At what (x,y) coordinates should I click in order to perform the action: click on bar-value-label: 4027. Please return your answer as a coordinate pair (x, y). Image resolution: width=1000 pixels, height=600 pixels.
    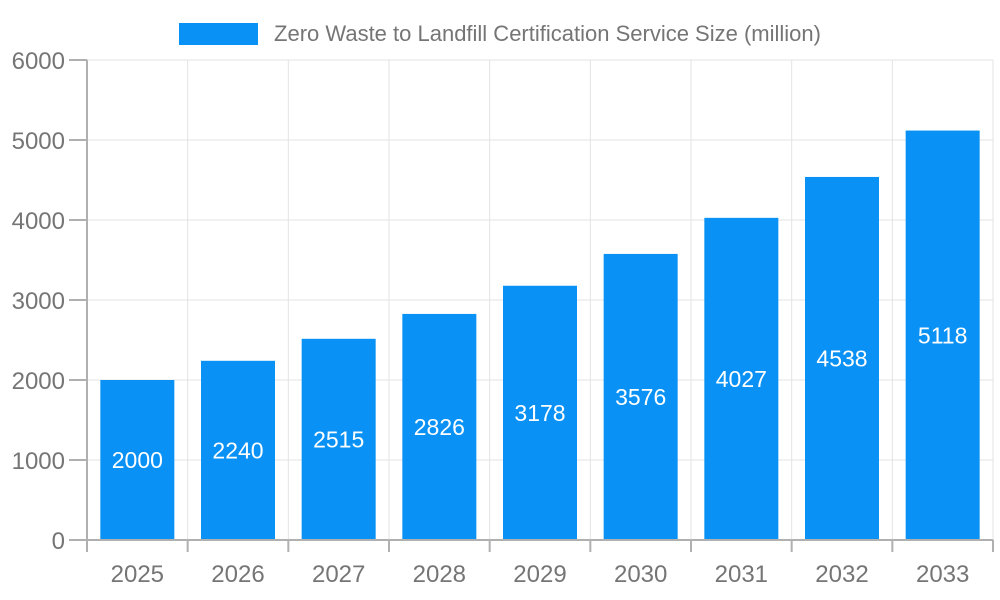
    Looking at the image, I should click on (741, 379).